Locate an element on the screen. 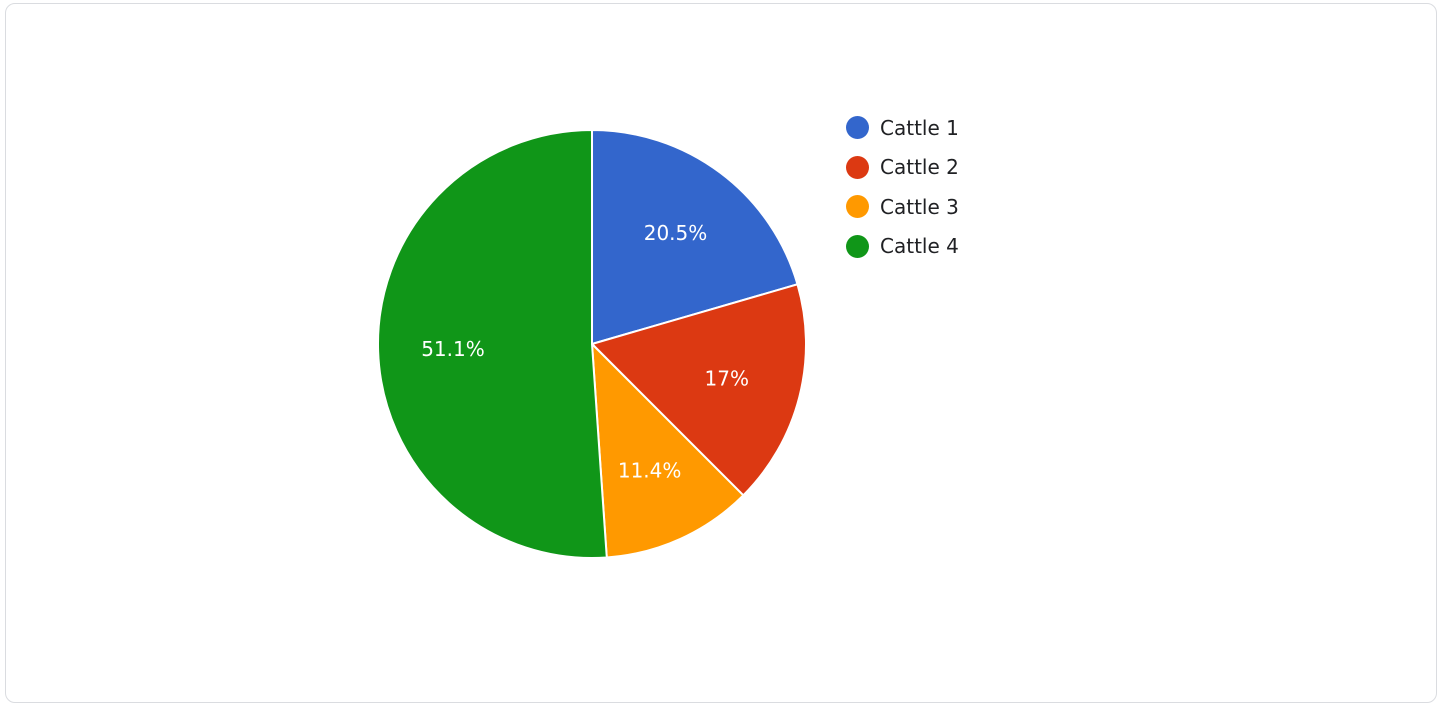 The height and width of the screenshot is (703, 1445). legend-item: Cattle 1 is located at coordinates (902, 128).